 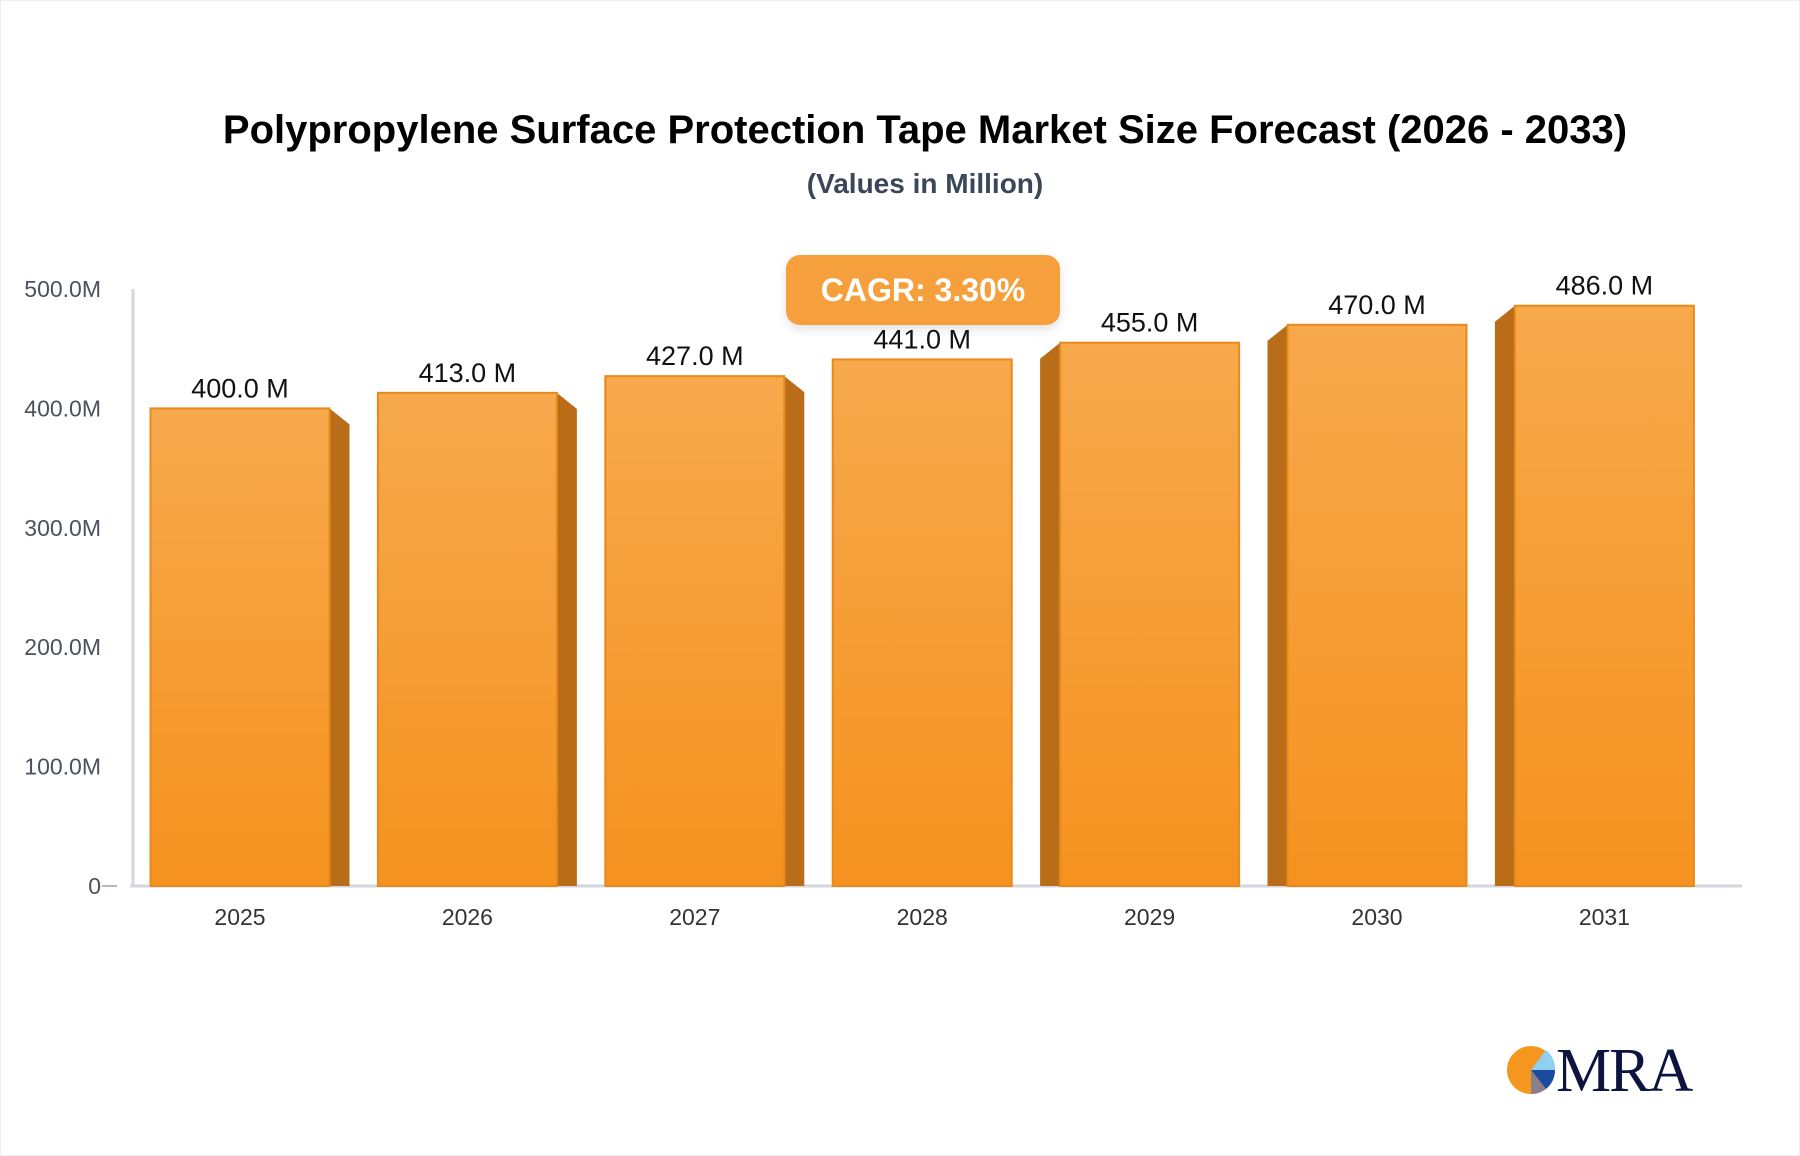 What do you see at coordinates (1624, 1071) in the screenshot?
I see `logo-text: MRA` at bounding box center [1624, 1071].